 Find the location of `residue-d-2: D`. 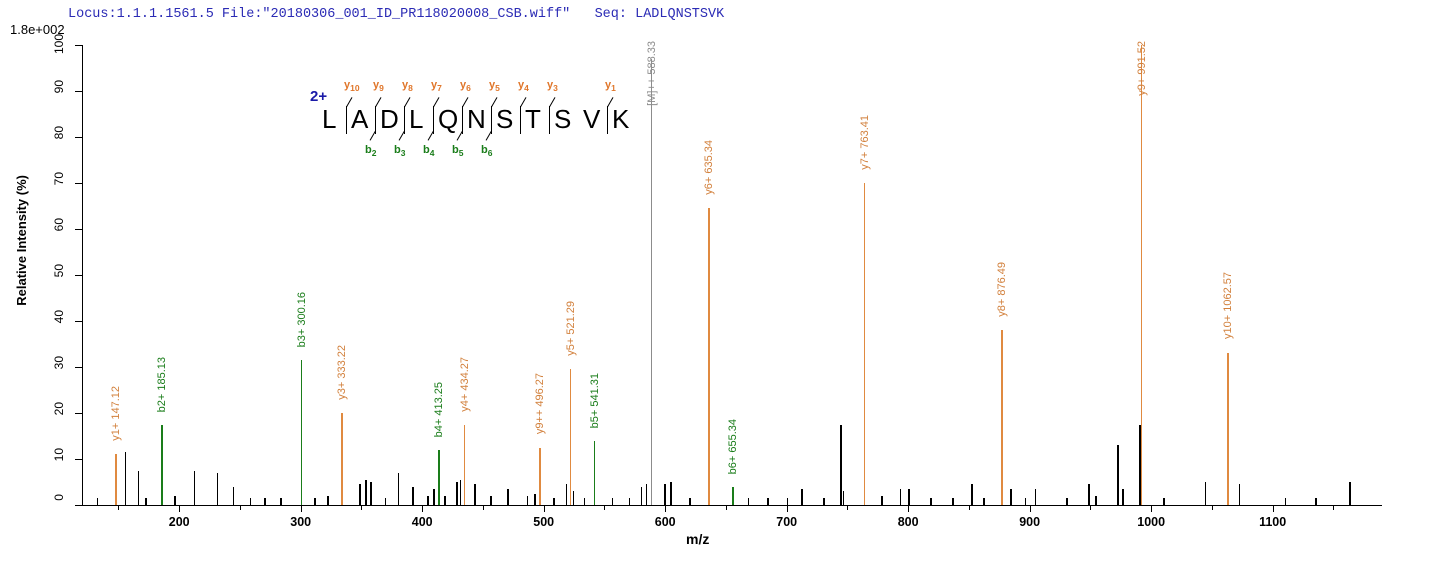

residue-d-2: D is located at coordinates (389, 119).